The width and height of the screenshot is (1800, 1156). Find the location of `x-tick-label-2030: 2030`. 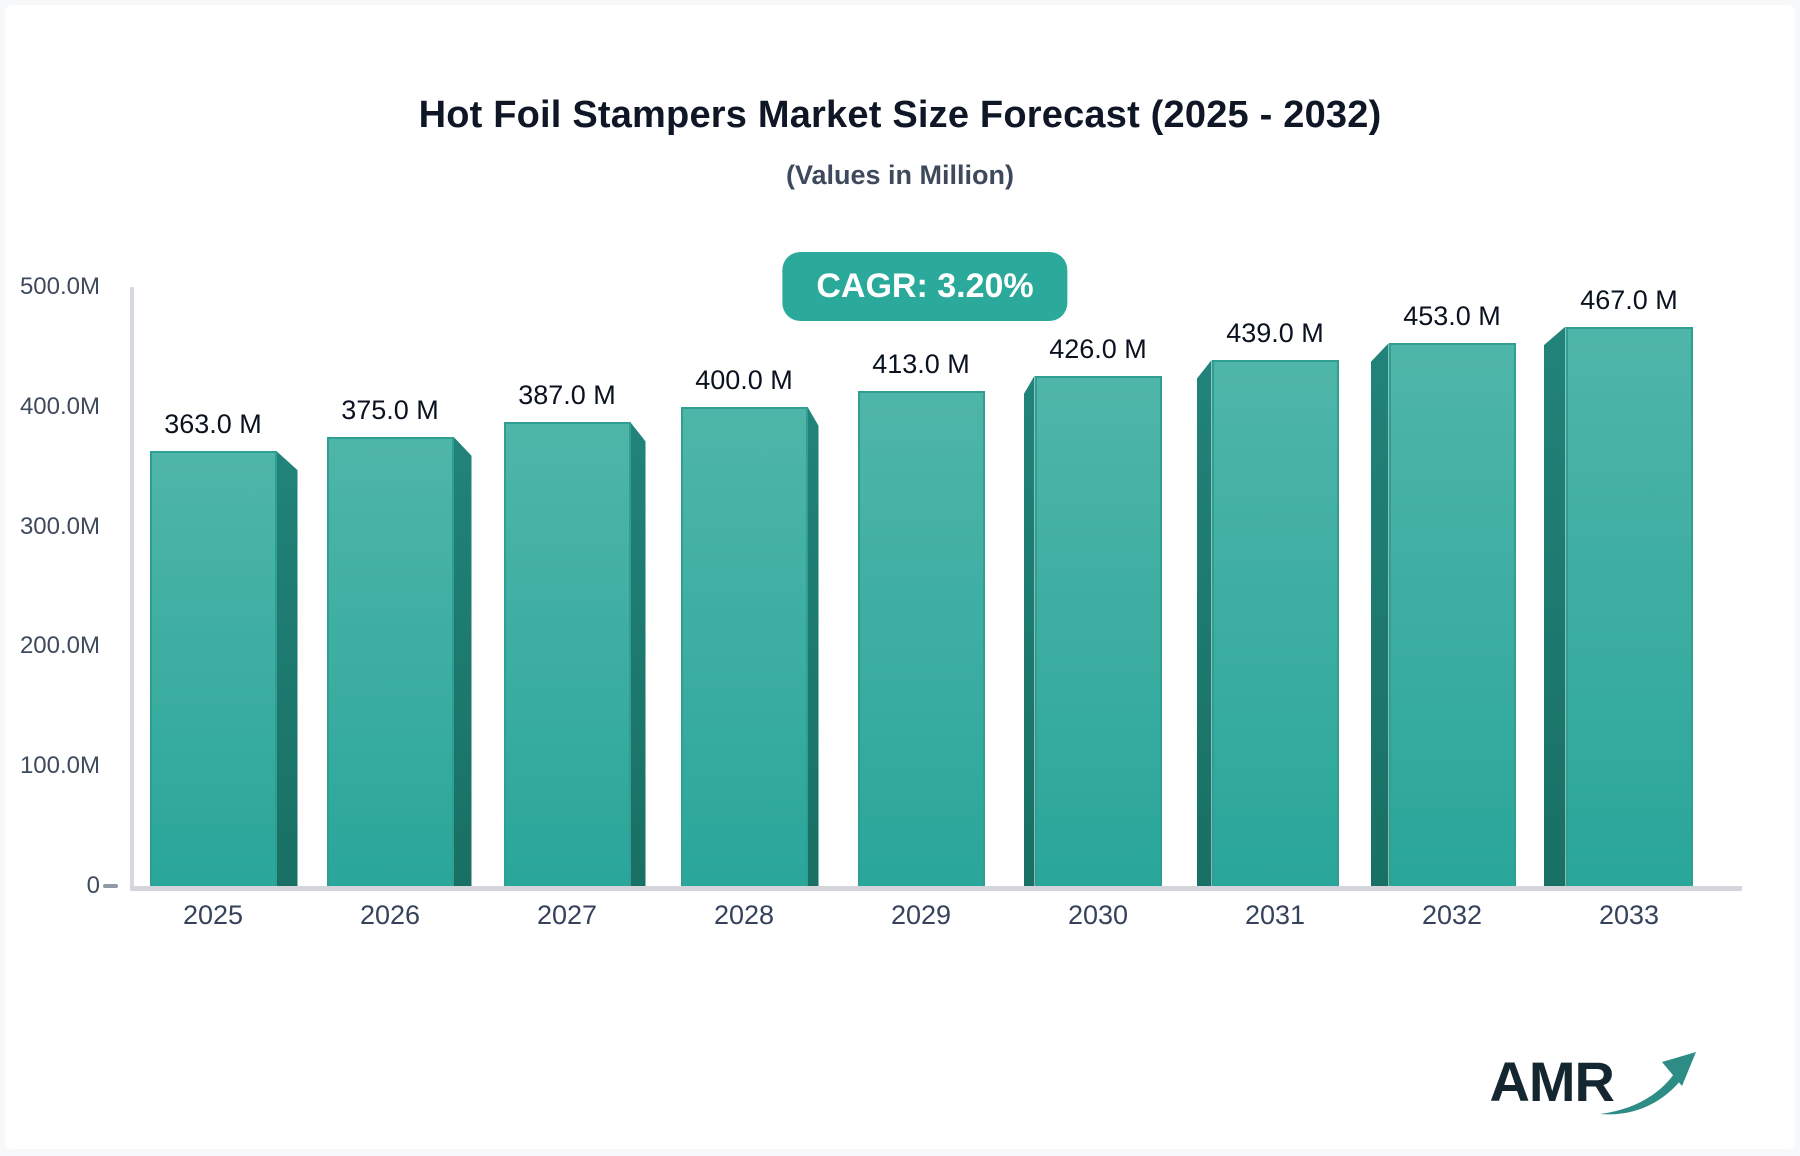

x-tick-label-2030: 2030 is located at coordinates (1098, 915).